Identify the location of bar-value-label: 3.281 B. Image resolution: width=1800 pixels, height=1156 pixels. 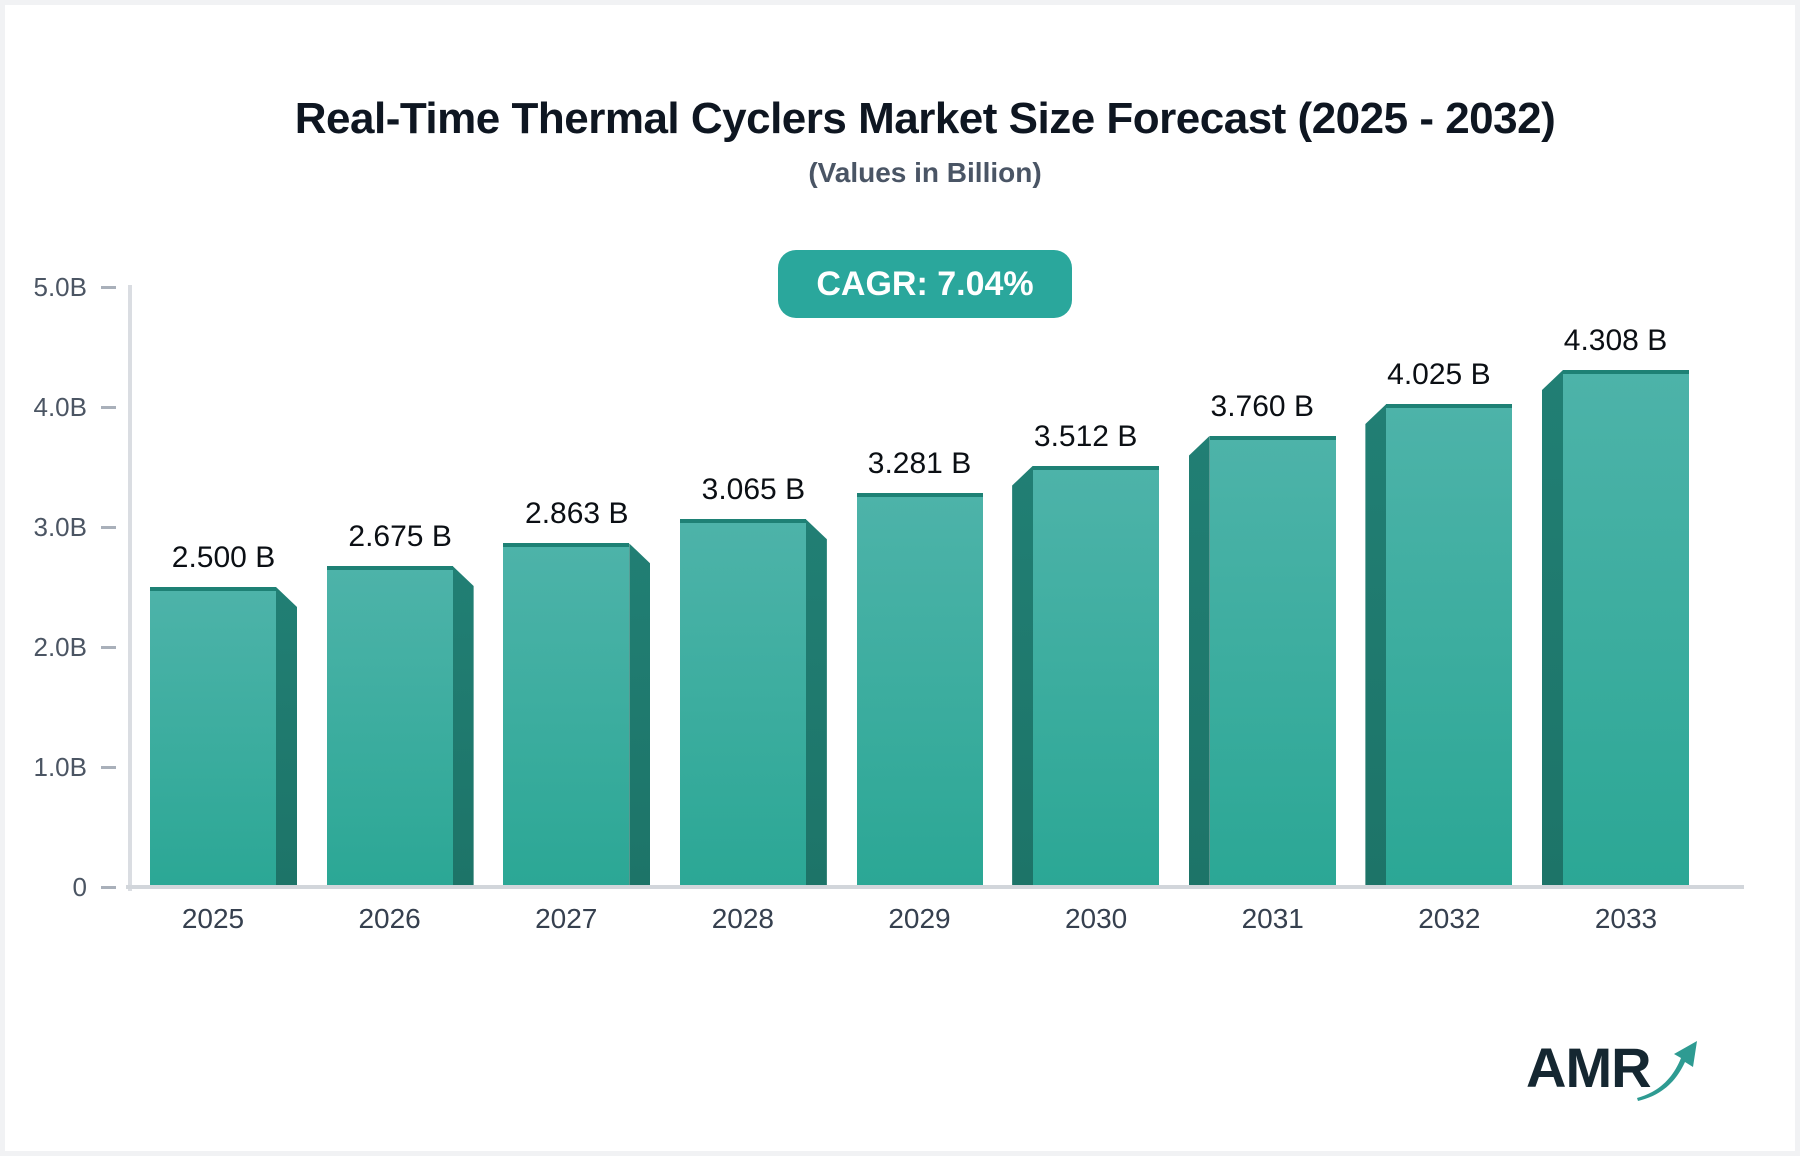
(919, 464).